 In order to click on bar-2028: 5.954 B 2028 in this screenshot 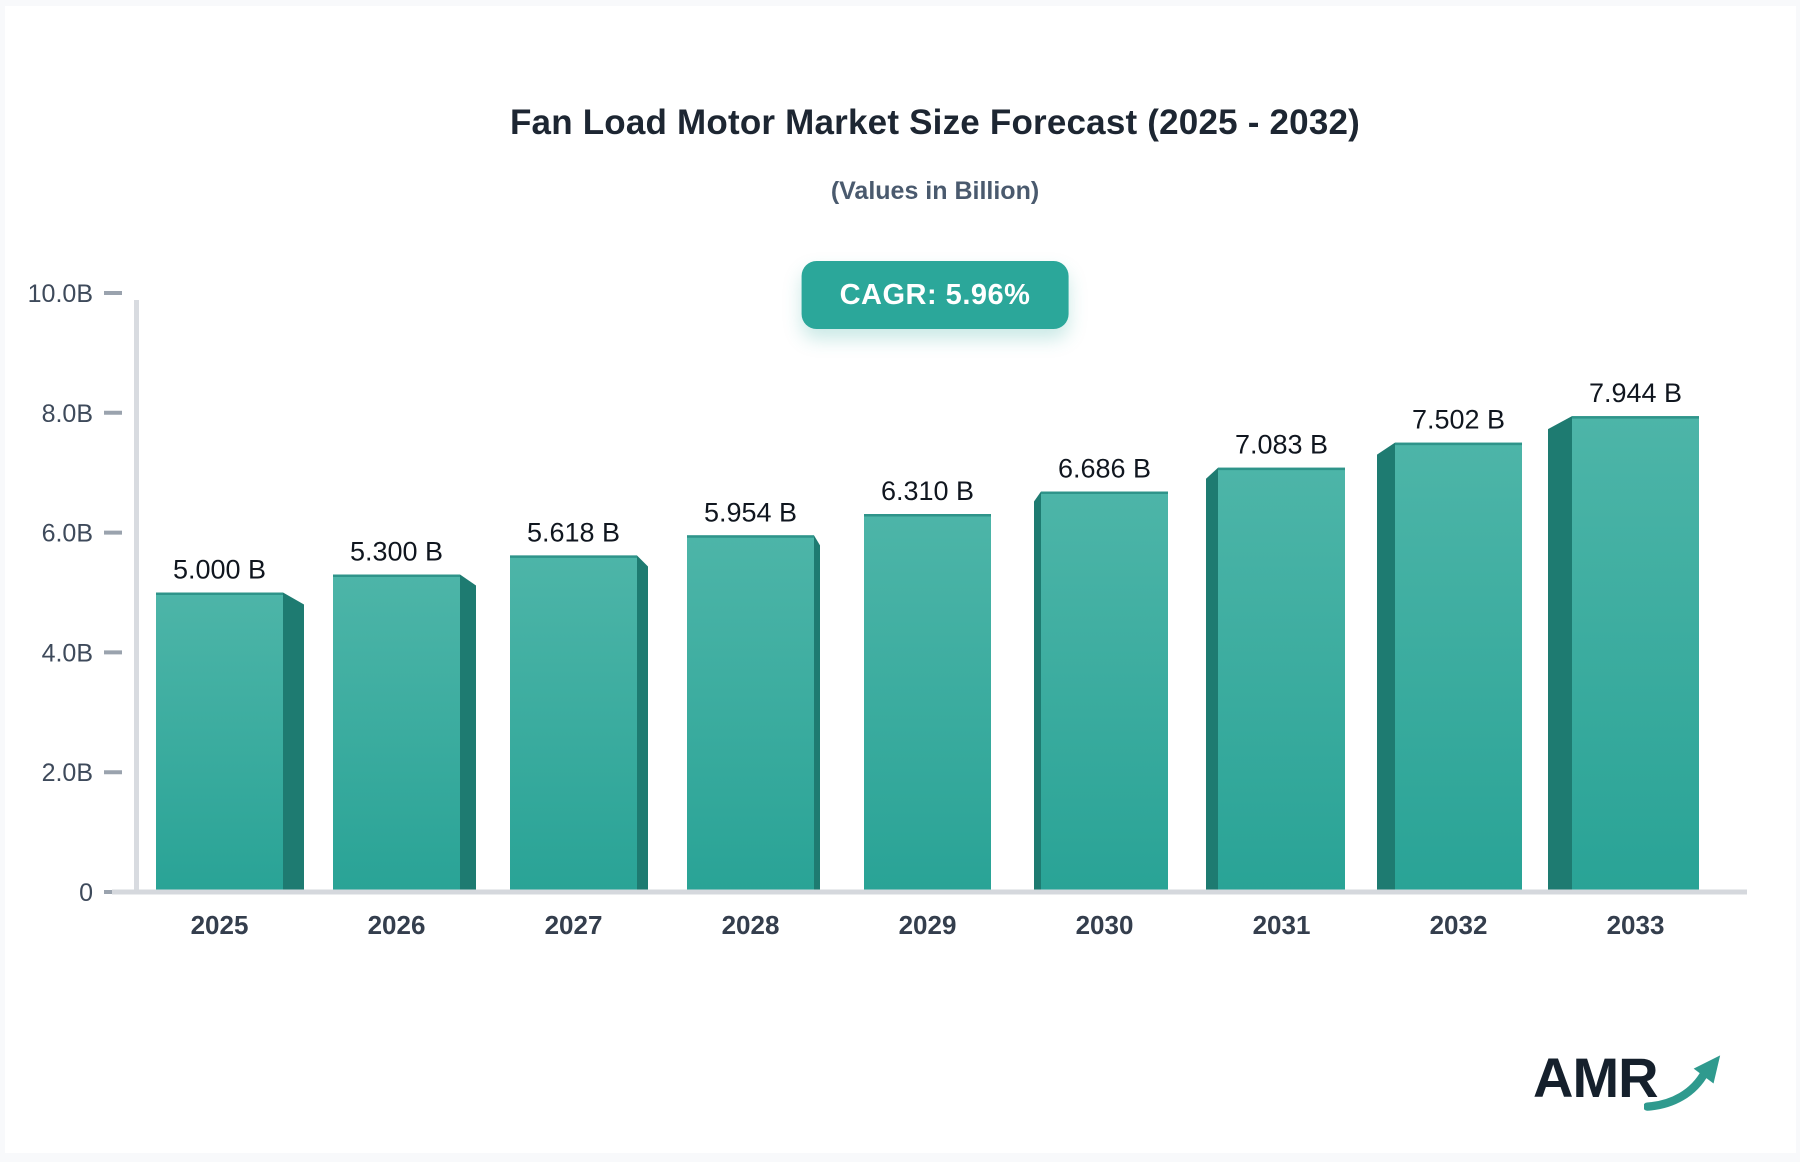, I will do `click(753, 718)`.